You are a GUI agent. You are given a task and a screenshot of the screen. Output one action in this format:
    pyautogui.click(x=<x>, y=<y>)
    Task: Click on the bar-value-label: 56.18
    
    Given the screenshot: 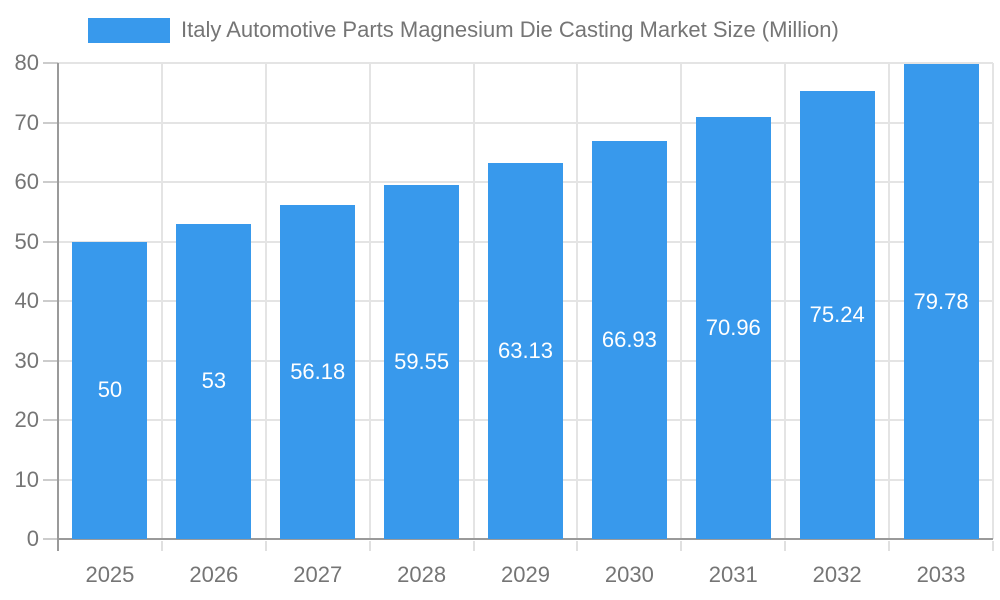 What is the action you would take?
    pyautogui.click(x=318, y=371)
    